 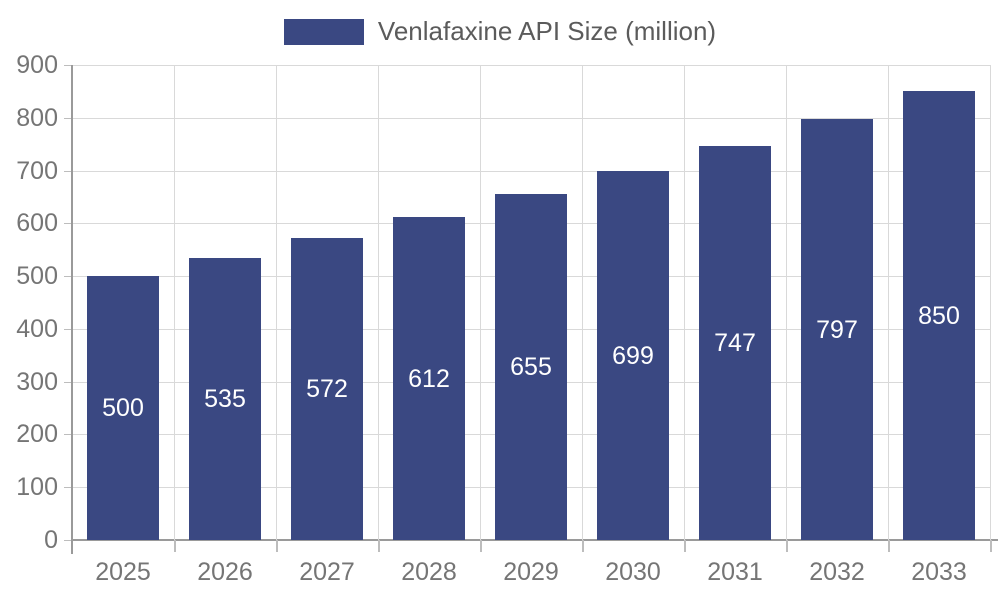 What do you see at coordinates (939, 572) in the screenshot?
I see `x-tick-label-2033: 2033` at bounding box center [939, 572].